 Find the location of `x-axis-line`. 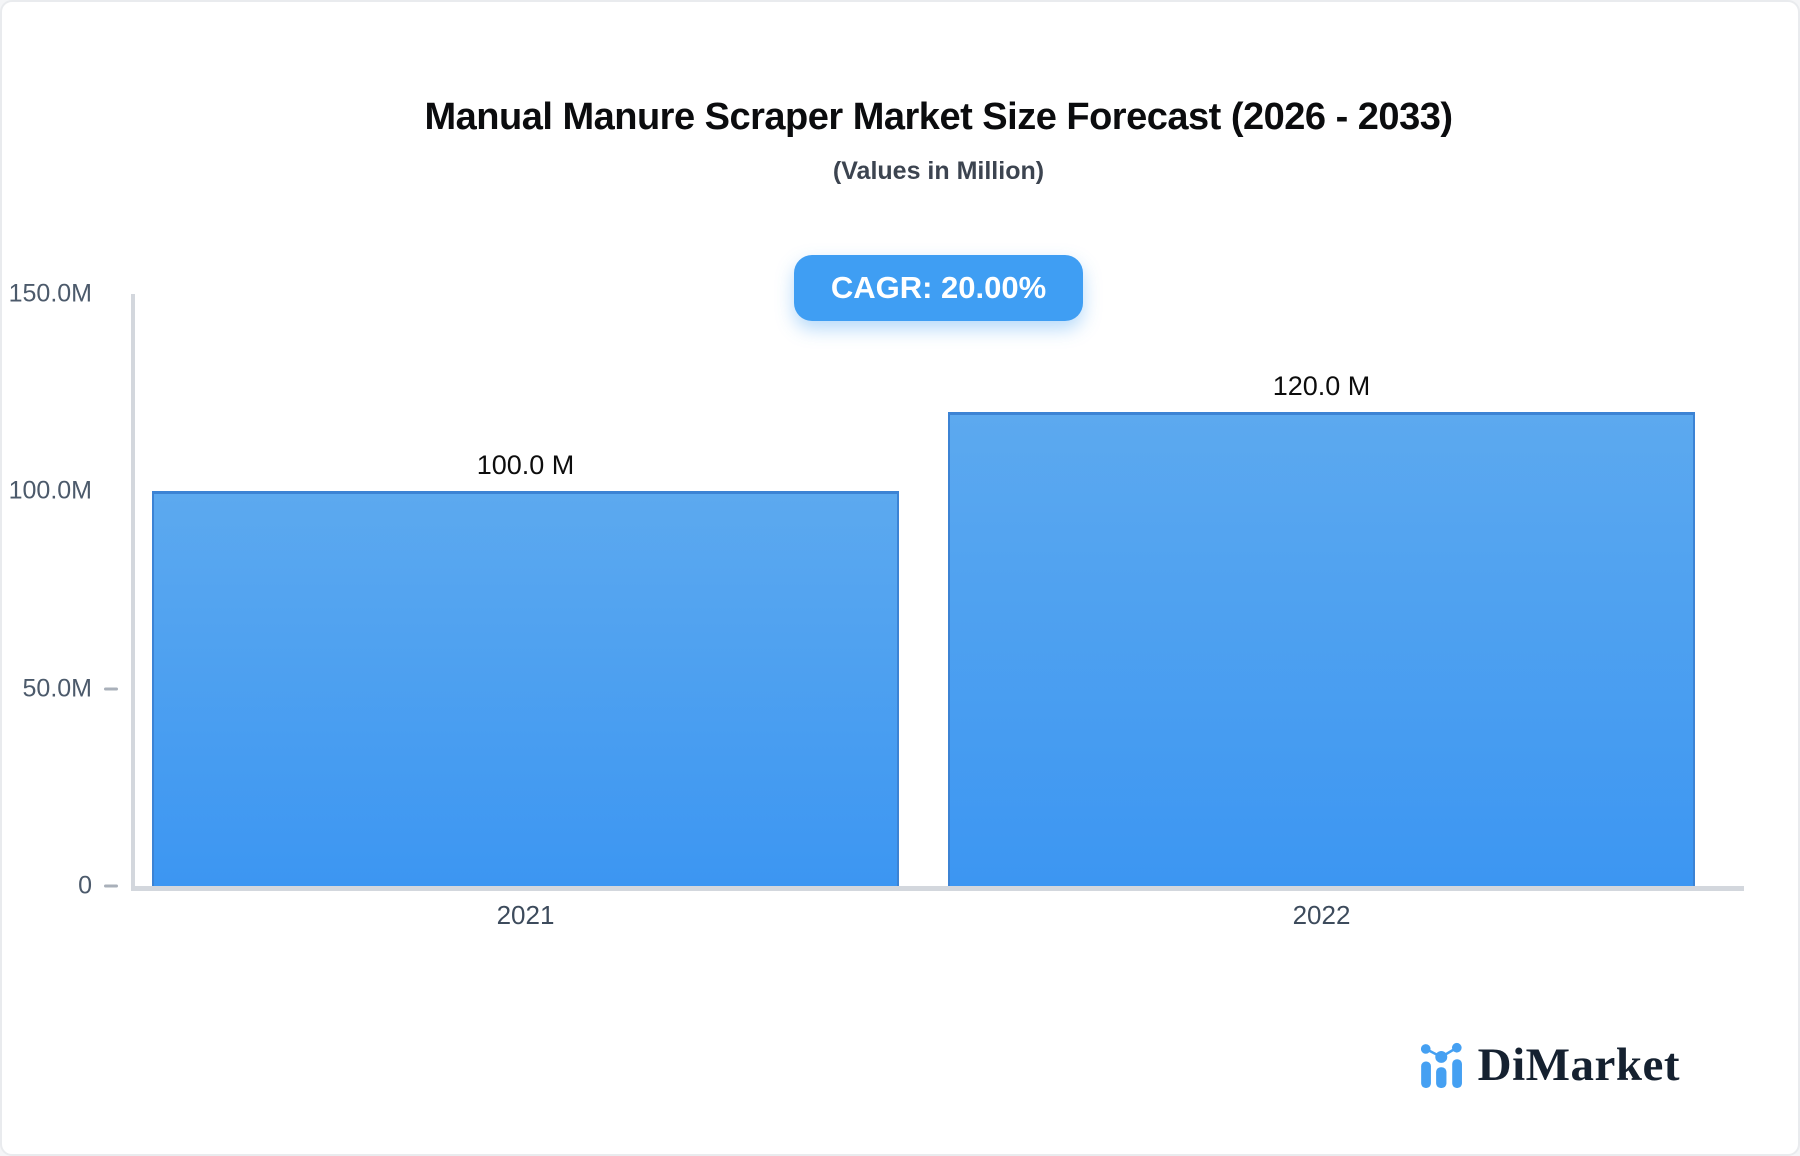

x-axis-line is located at coordinates (937, 888).